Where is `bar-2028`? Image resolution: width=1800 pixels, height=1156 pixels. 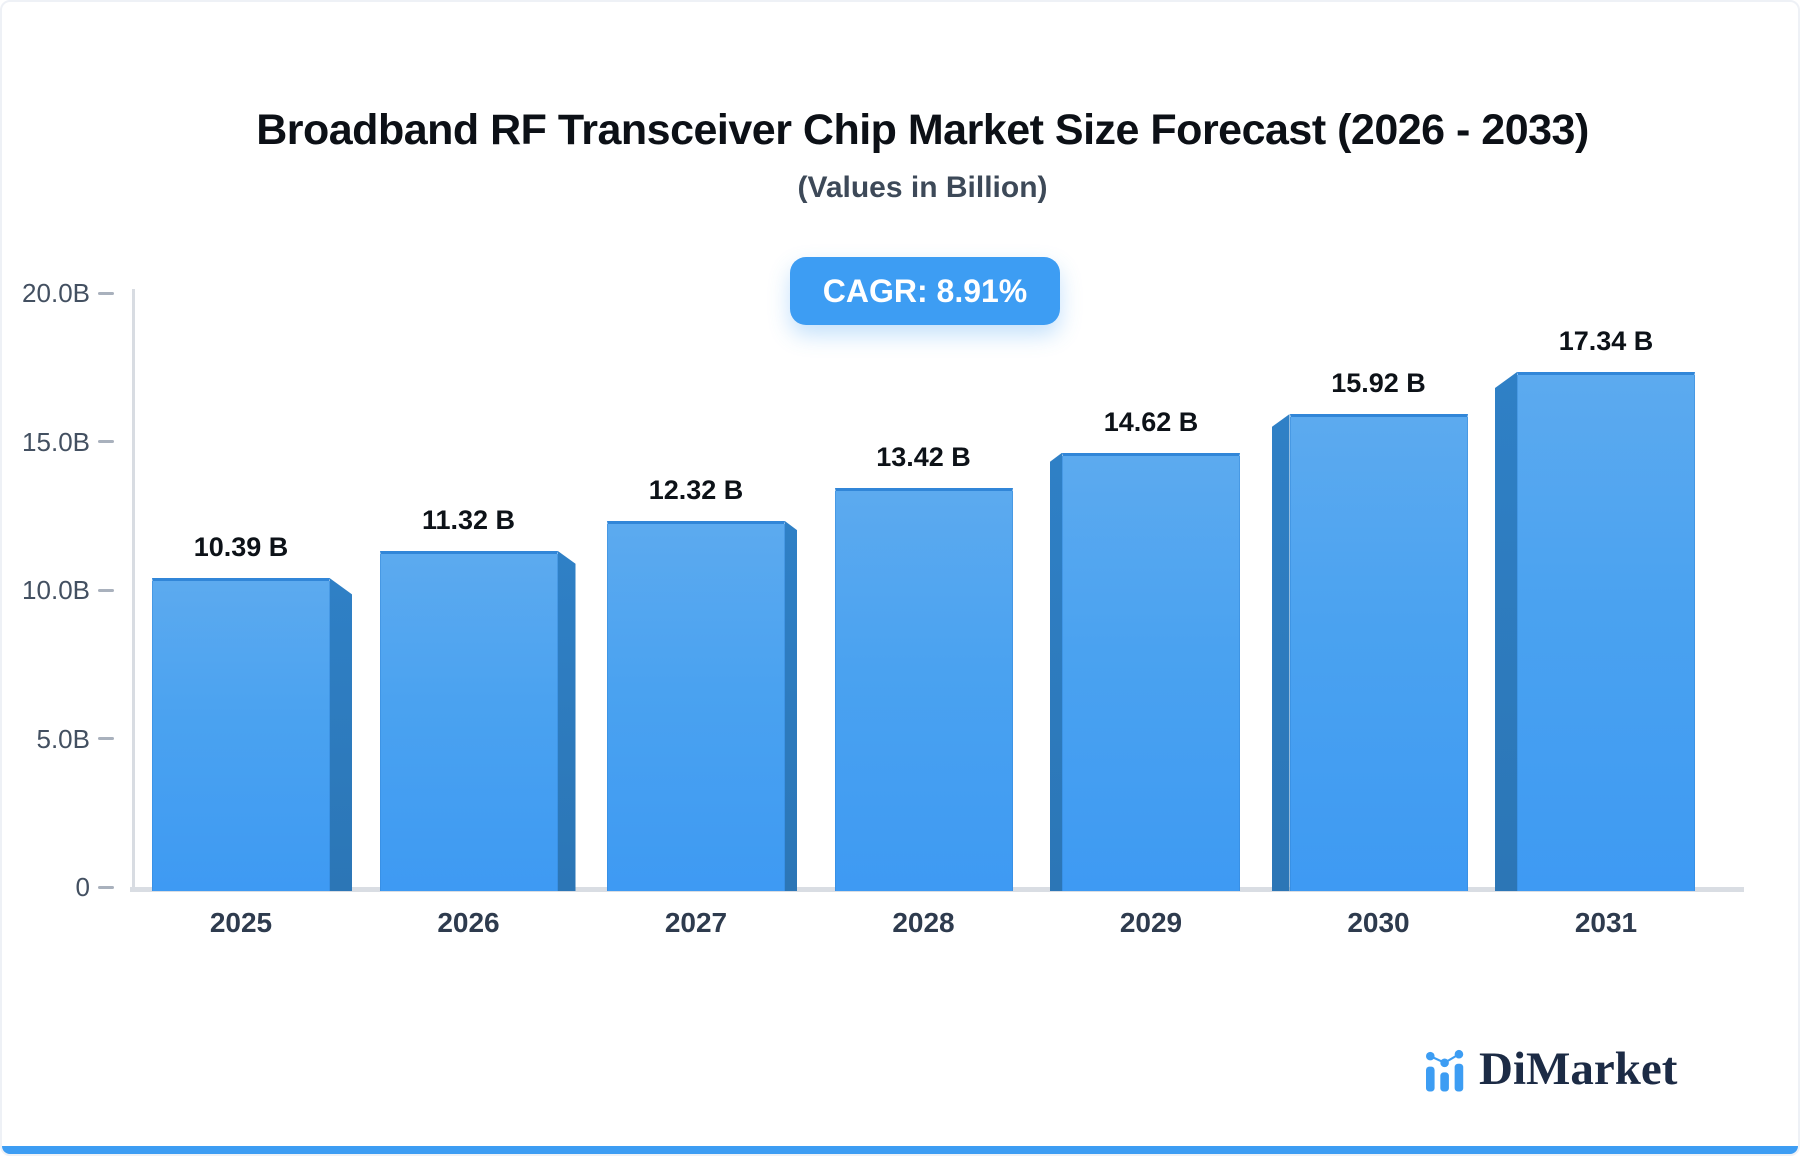
bar-2028 is located at coordinates (923, 689).